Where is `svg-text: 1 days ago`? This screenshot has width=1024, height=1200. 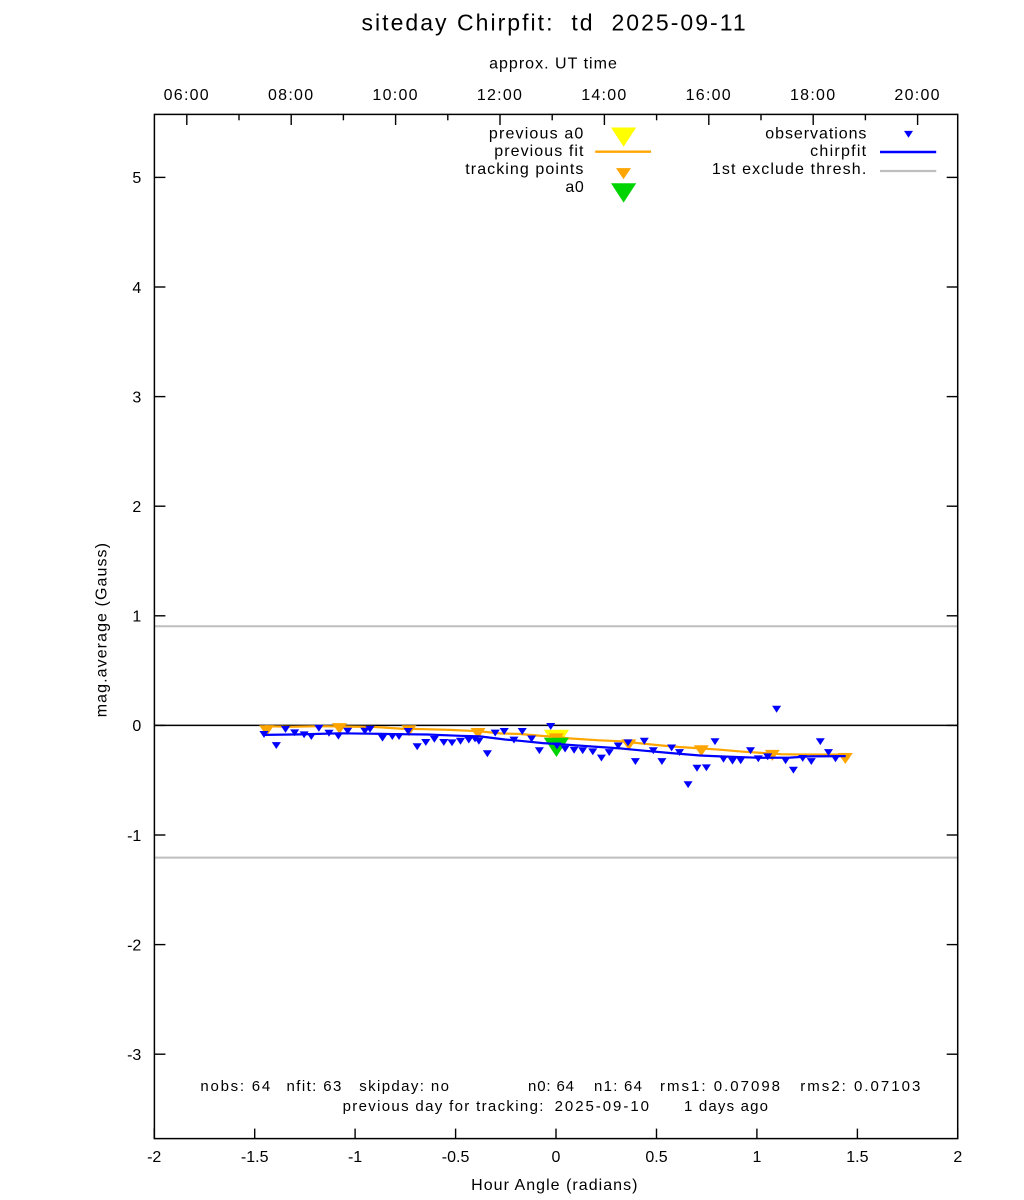 svg-text: 1 days ago is located at coordinates (726, 1106).